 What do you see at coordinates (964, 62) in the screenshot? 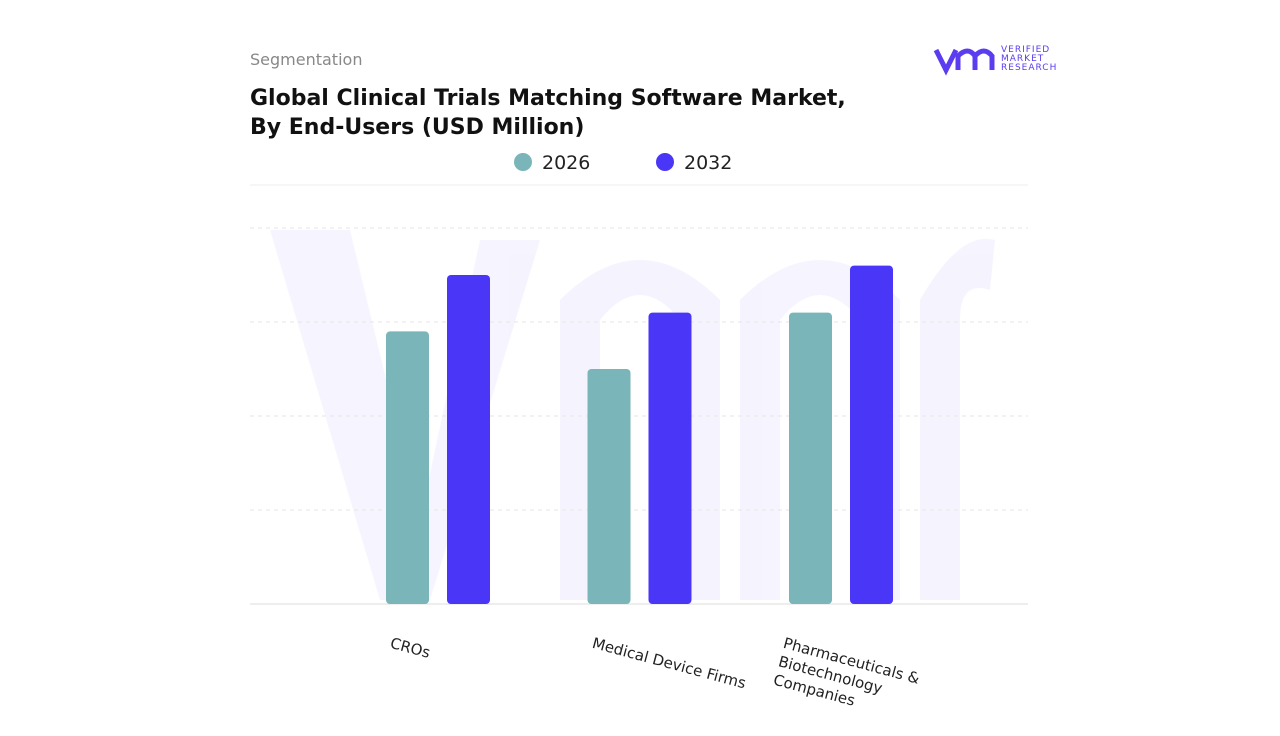
I see `logo-mark` at bounding box center [964, 62].